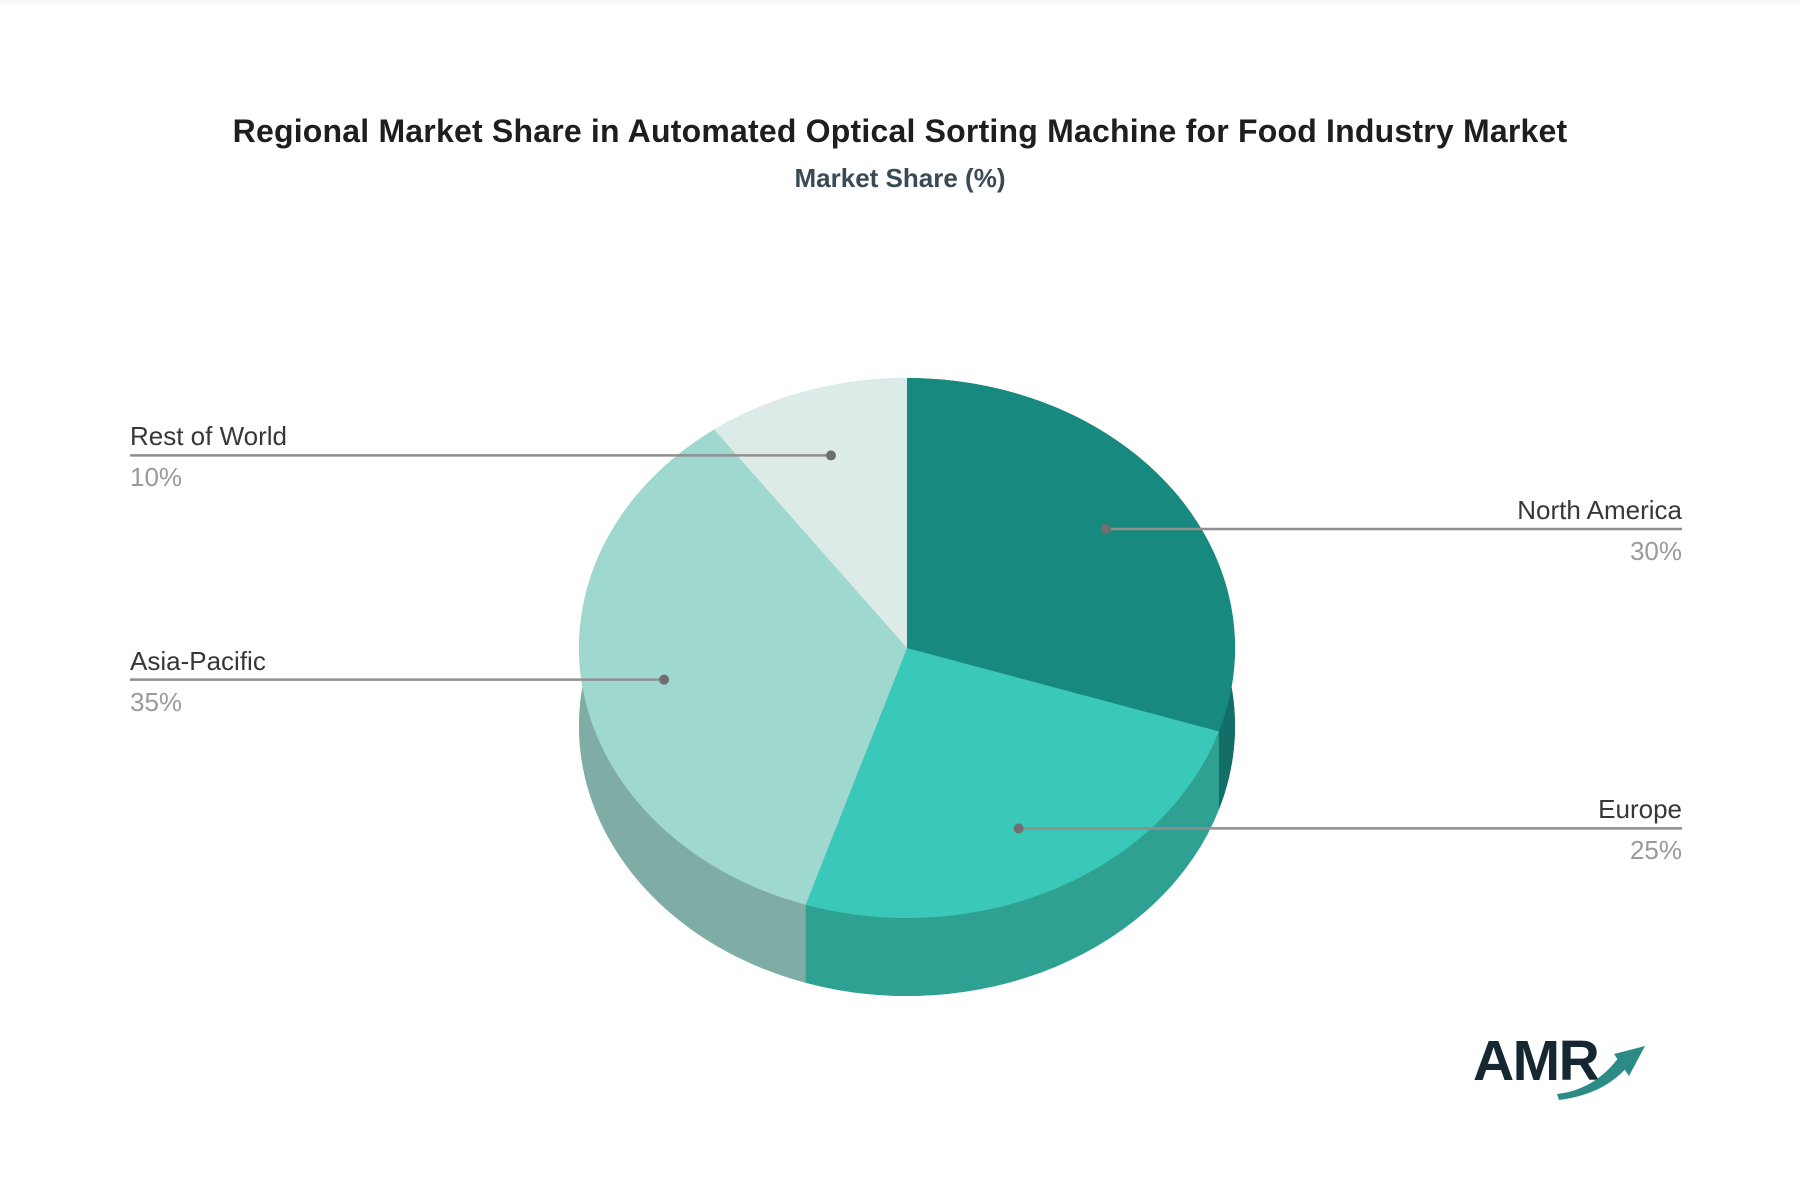 This screenshot has height=1196, width=1800. What do you see at coordinates (1536, 1061) in the screenshot?
I see `amr-logo-text: AMR` at bounding box center [1536, 1061].